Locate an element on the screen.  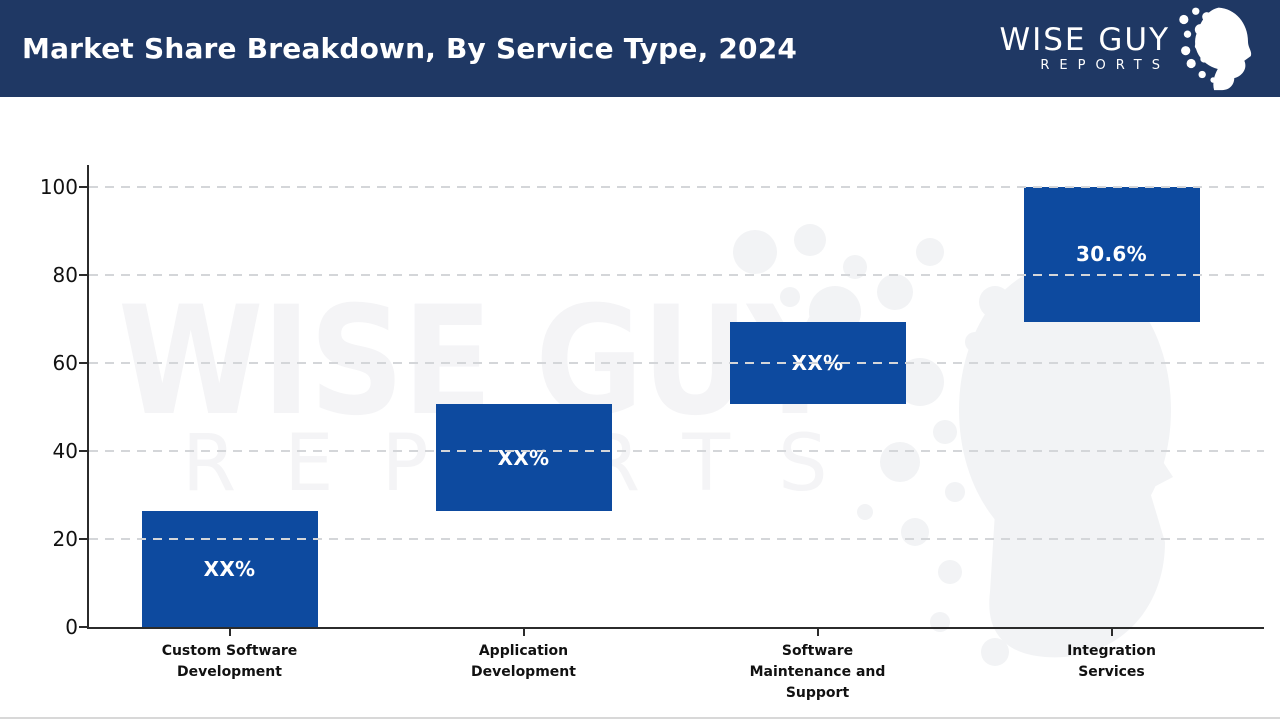
x-category-label: Software Maintenance and Support is located at coordinates (817, 672).